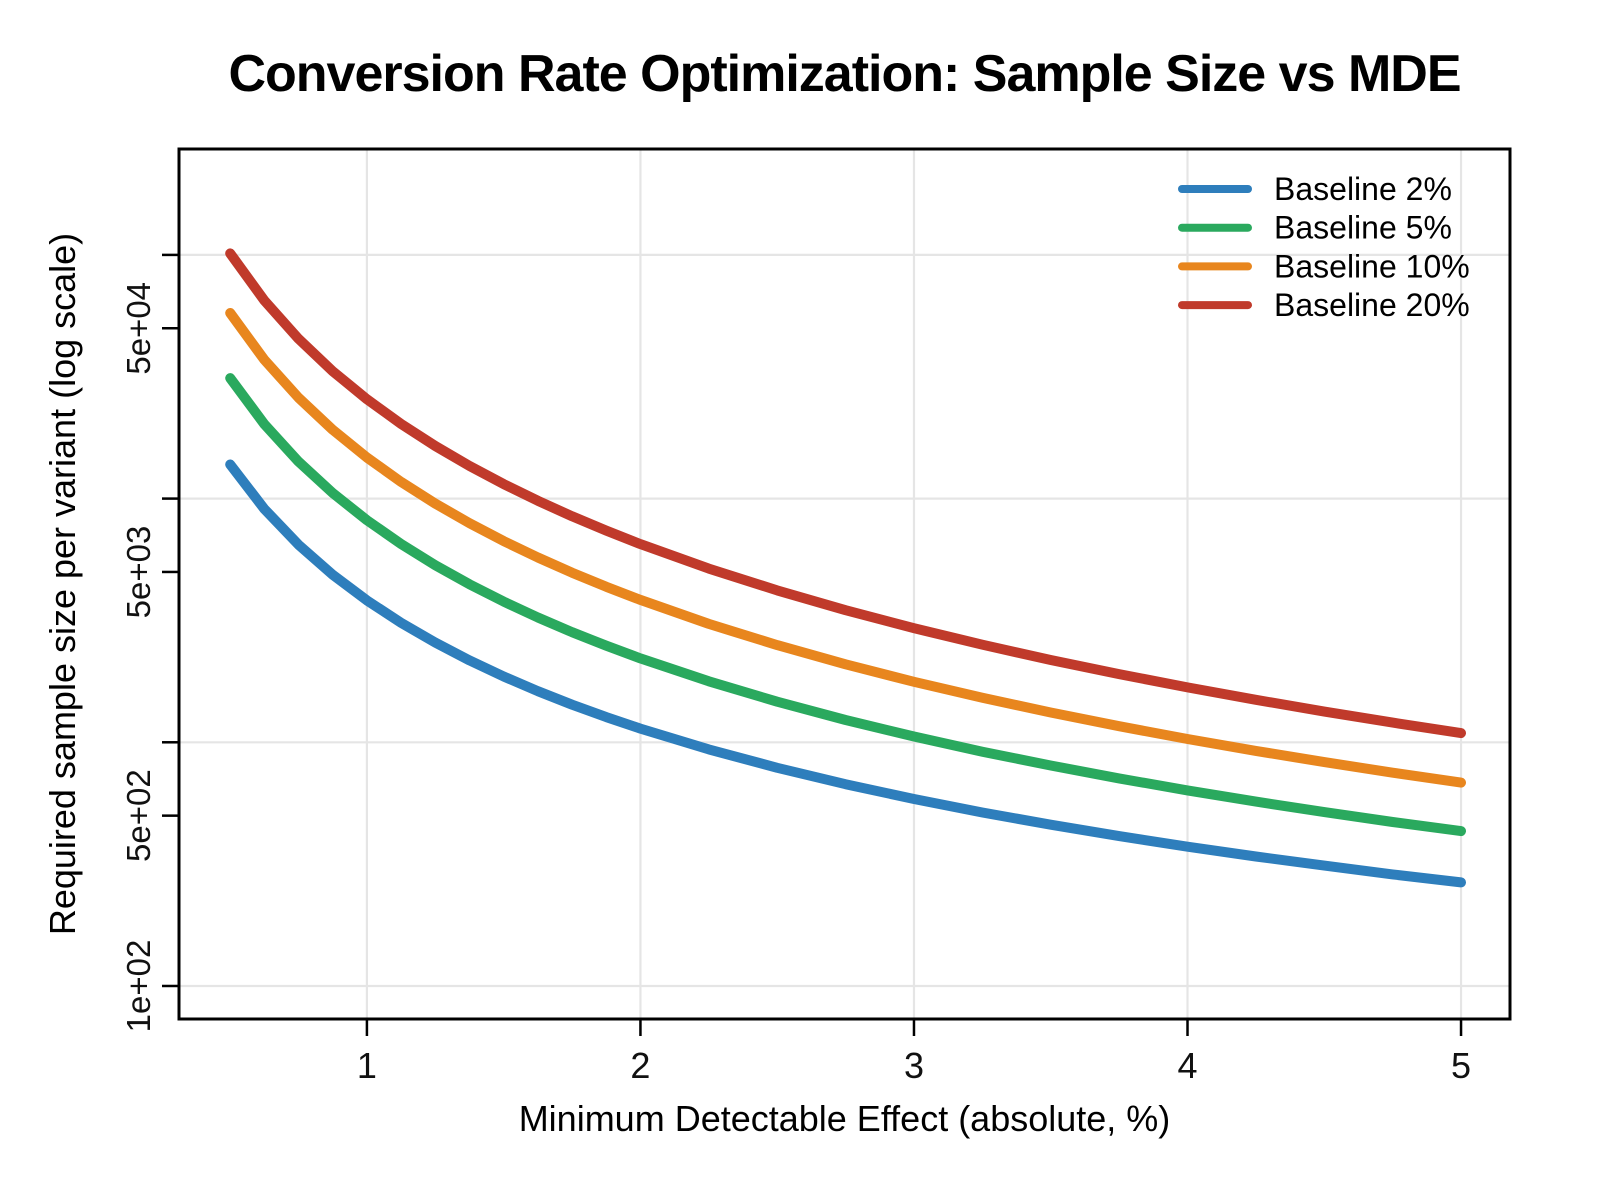 Image resolution: width=1600 pixels, height=1200 pixels. What do you see at coordinates (1372, 266) in the screenshot?
I see `legend-label: Baseline 10%` at bounding box center [1372, 266].